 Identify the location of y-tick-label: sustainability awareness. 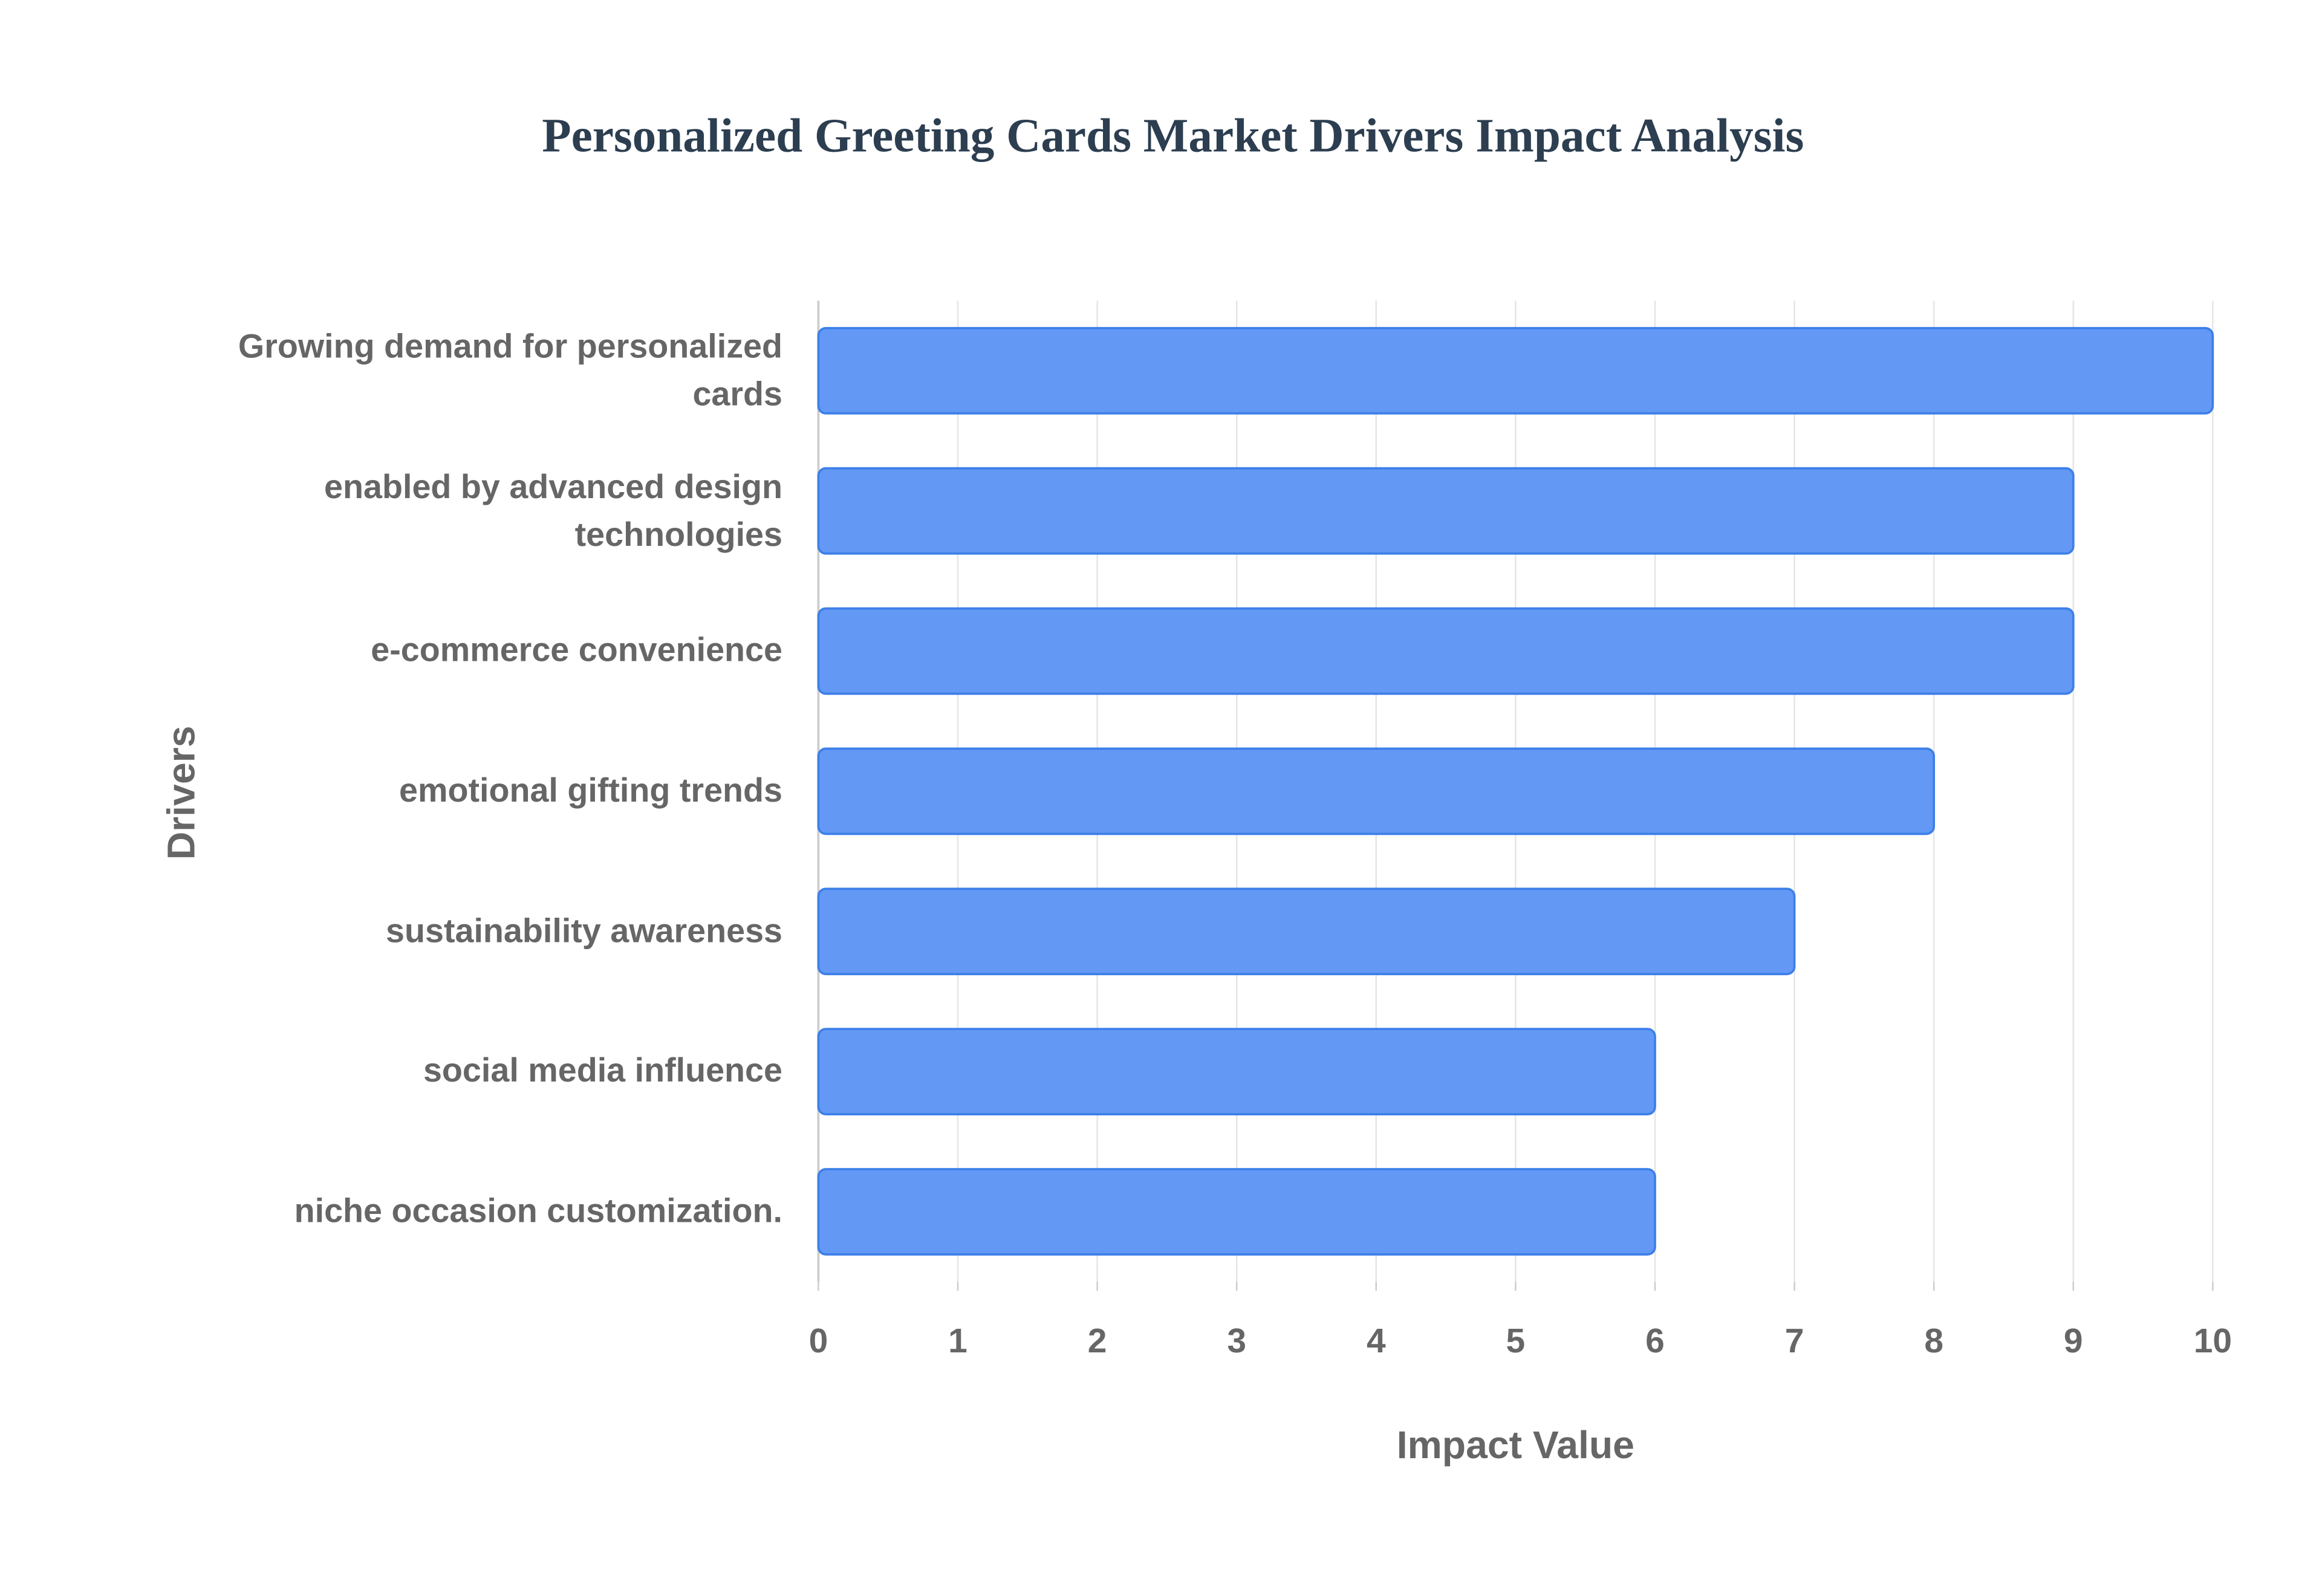
(584, 931).